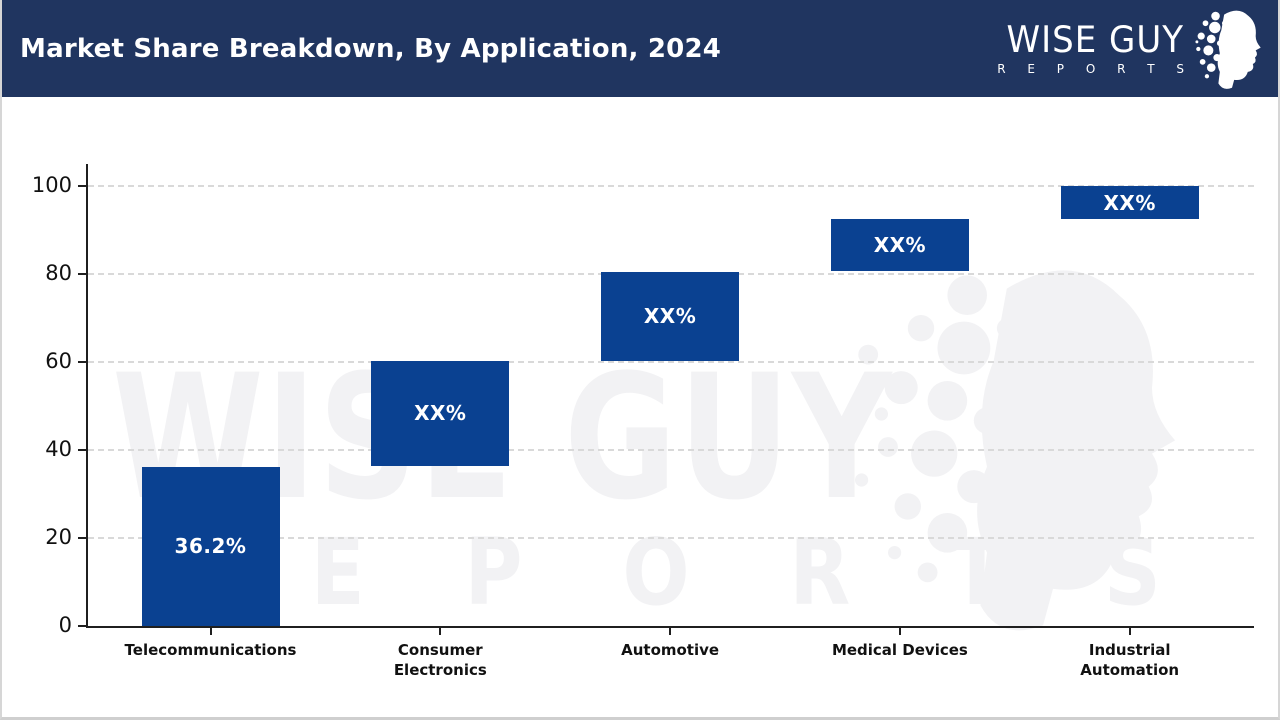 The height and width of the screenshot is (720, 1280). What do you see at coordinates (440, 631) in the screenshot?
I see `x-tick-consumer-electronics` at bounding box center [440, 631].